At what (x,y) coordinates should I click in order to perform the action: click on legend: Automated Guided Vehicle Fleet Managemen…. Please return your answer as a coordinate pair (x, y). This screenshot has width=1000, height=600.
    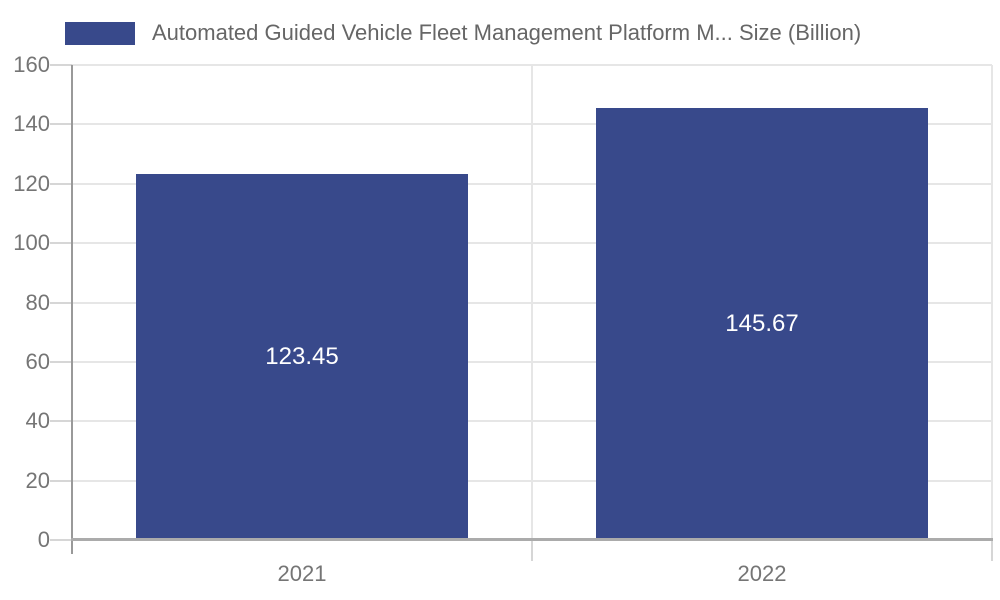
    Looking at the image, I should click on (463, 33).